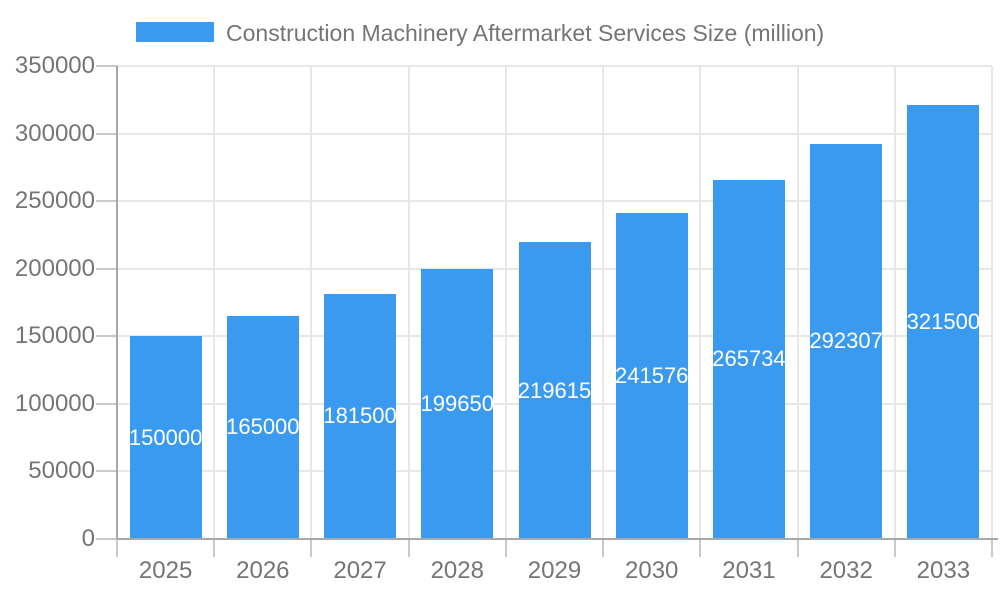 This screenshot has height=600, width=1000. I want to click on y-axis-label: 0, so click(88, 538).